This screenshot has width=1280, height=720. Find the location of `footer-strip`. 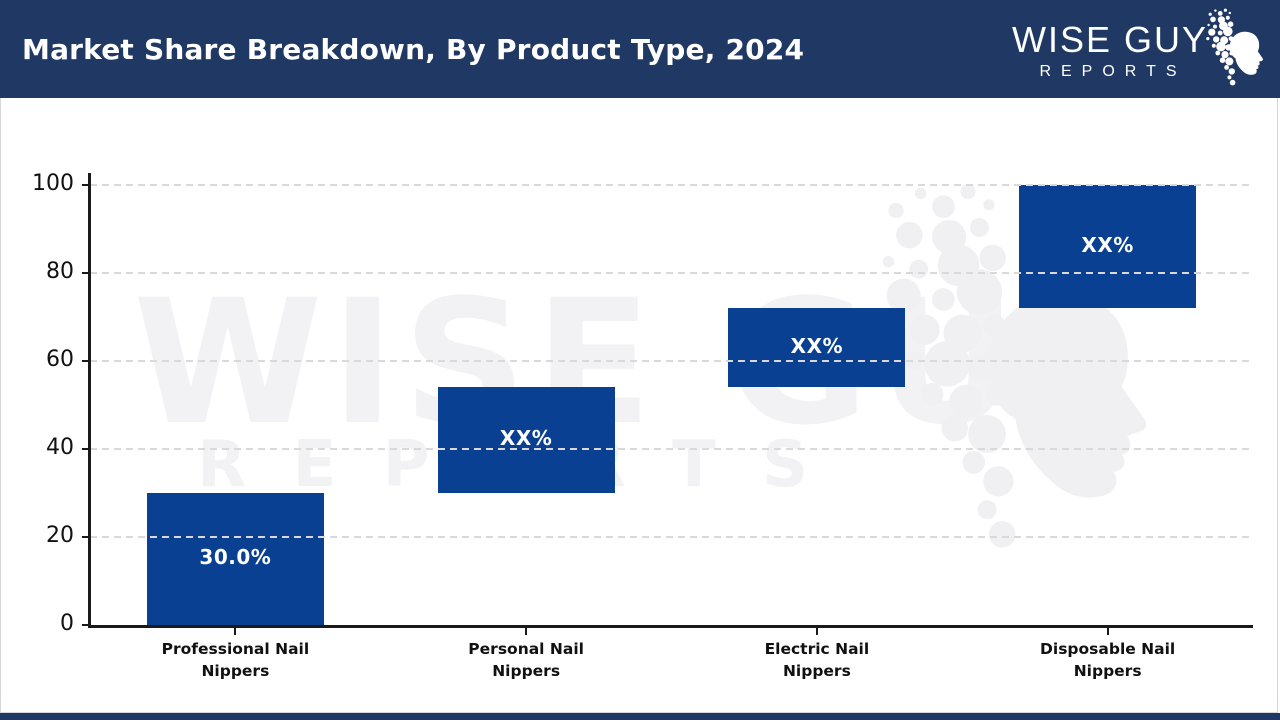

footer-strip is located at coordinates (640, 716).